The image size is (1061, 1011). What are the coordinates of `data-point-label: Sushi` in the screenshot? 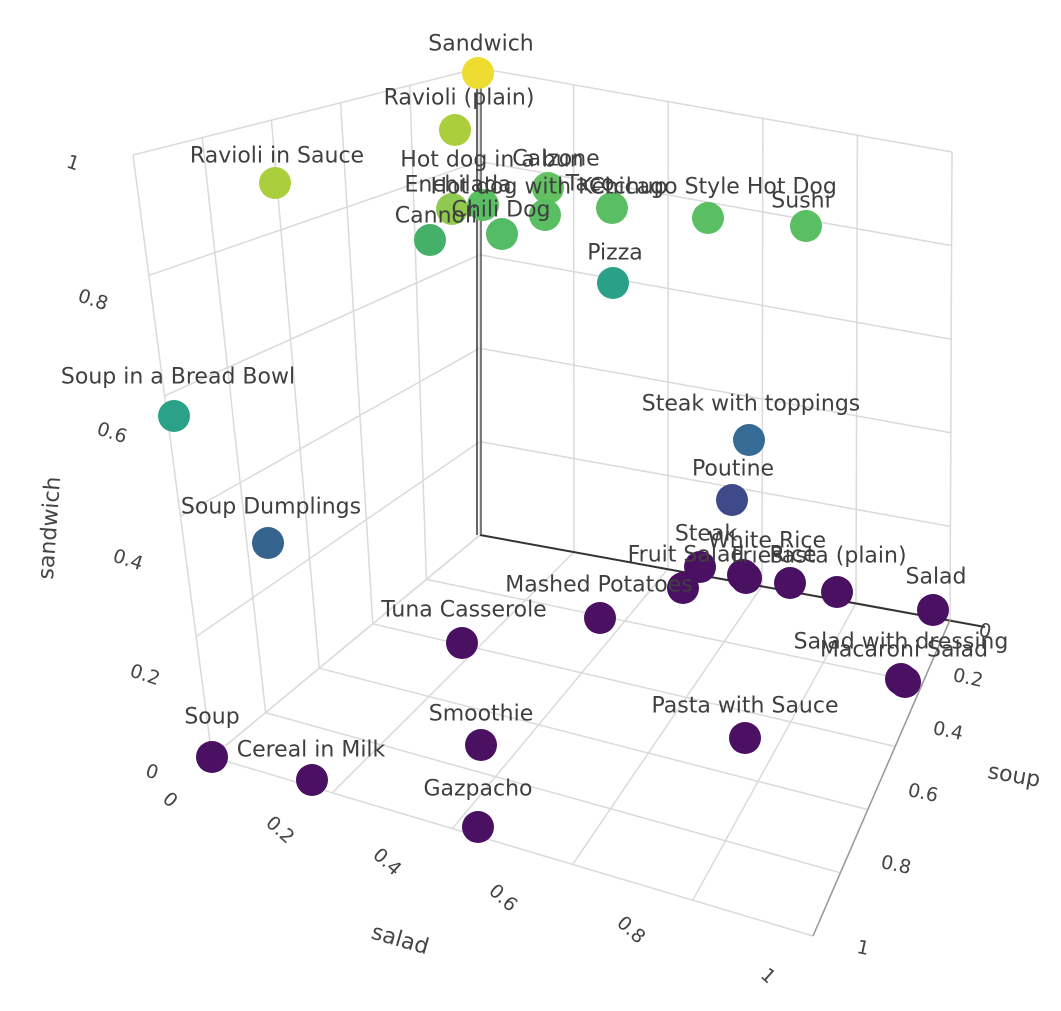 It's located at (801, 201).